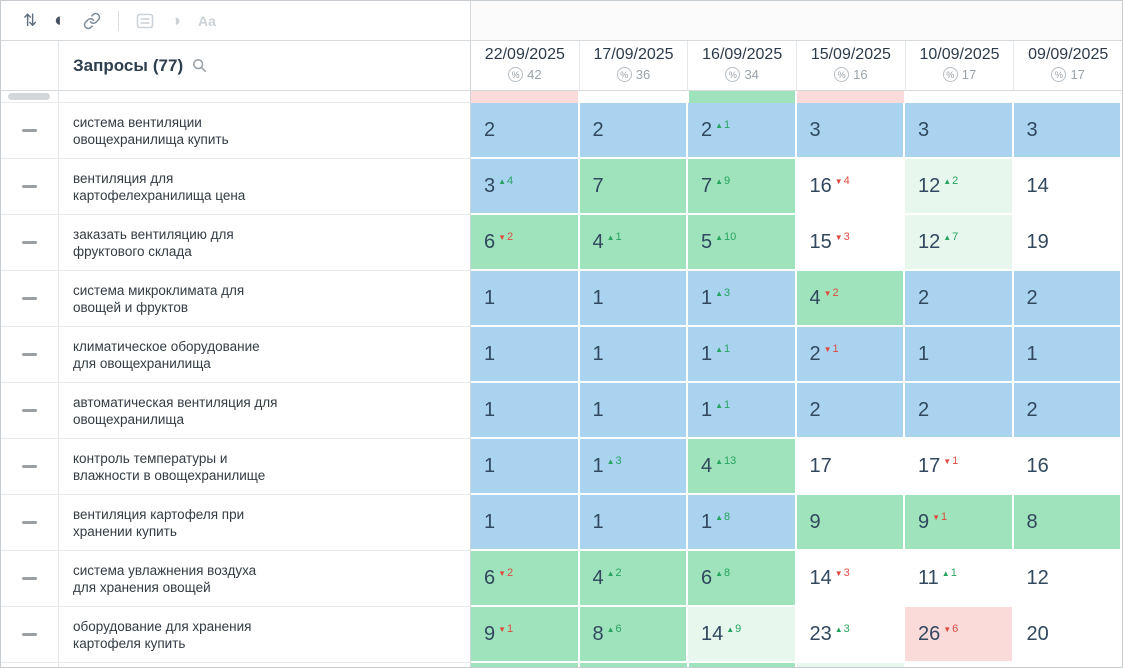 Image resolution: width=1123 pixels, height=668 pixels. What do you see at coordinates (959, 635) in the screenshot?
I see `position-cell: 266` at bounding box center [959, 635].